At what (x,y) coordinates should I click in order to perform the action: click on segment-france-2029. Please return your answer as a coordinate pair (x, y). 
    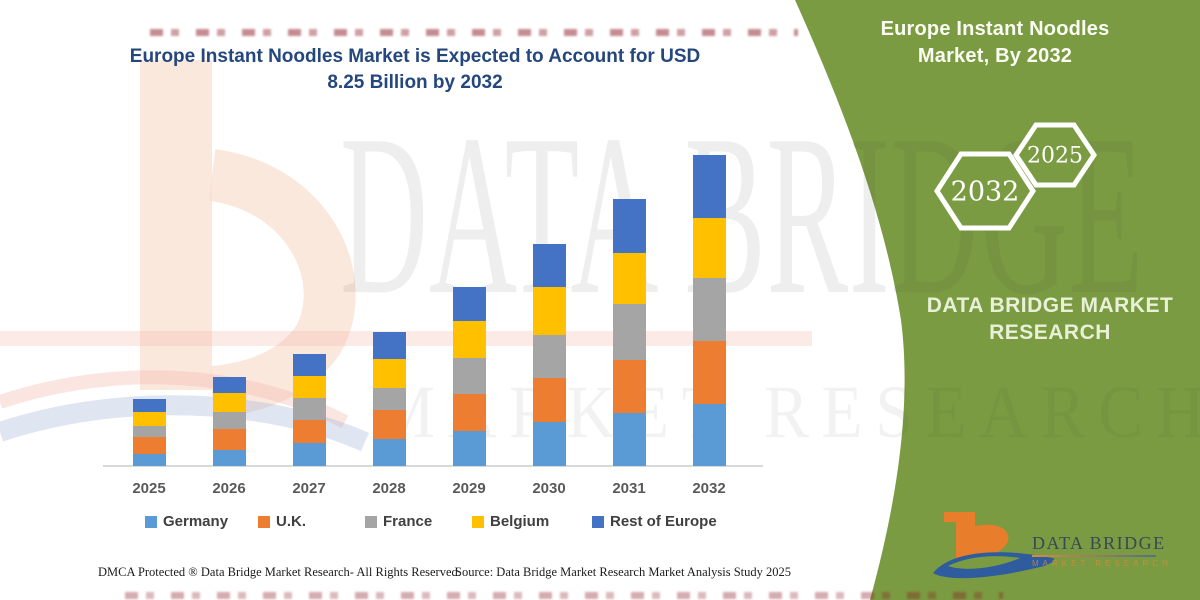
    Looking at the image, I should click on (469, 376).